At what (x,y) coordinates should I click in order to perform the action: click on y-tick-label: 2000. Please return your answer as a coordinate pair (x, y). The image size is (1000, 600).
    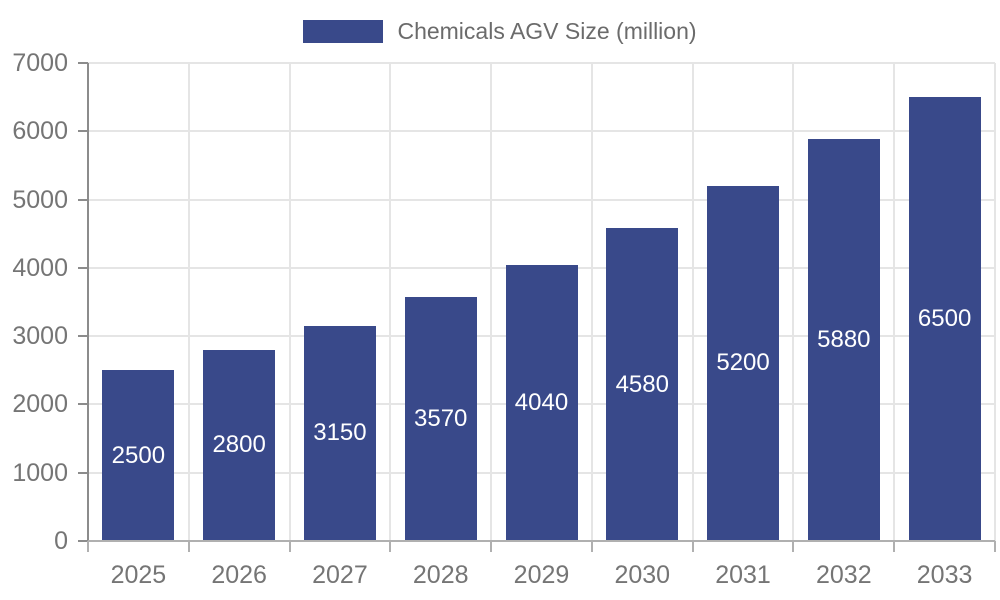
    Looking at the image, I should click on (40, 404).